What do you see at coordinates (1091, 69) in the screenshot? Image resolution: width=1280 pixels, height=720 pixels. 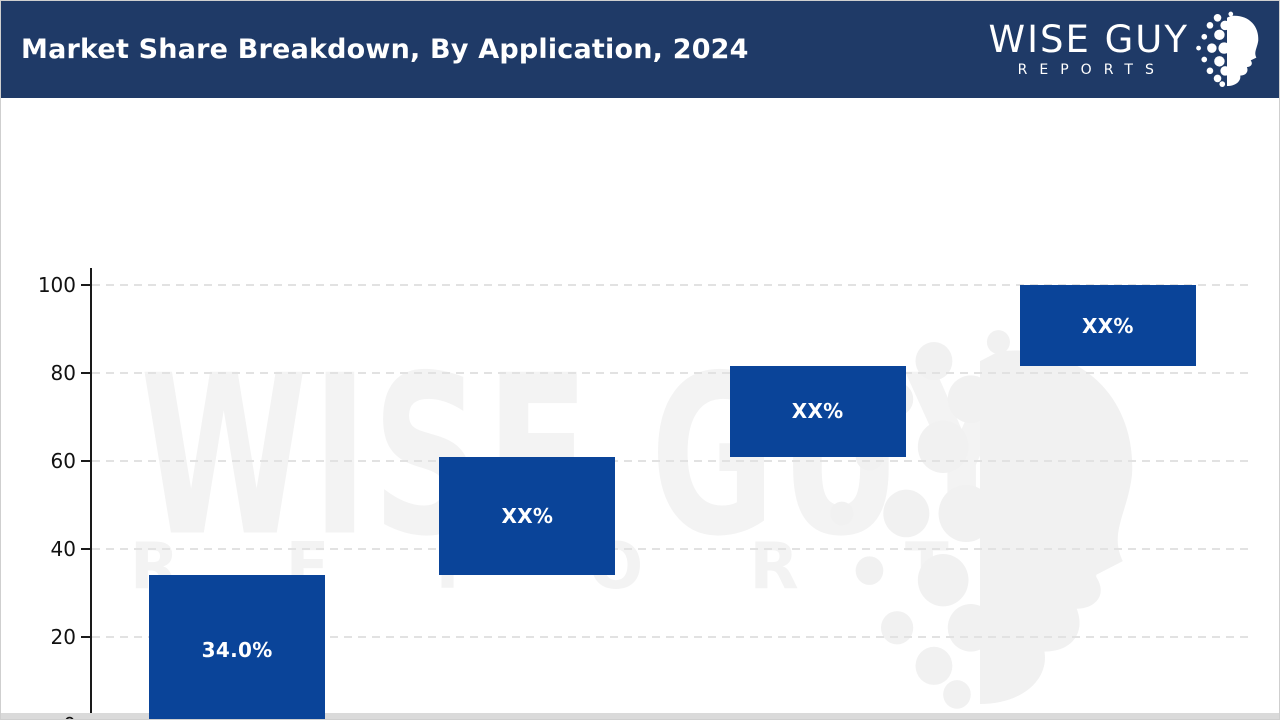 I see `brand-subtitle: REPORTS` at bounding box center [1091, 69].